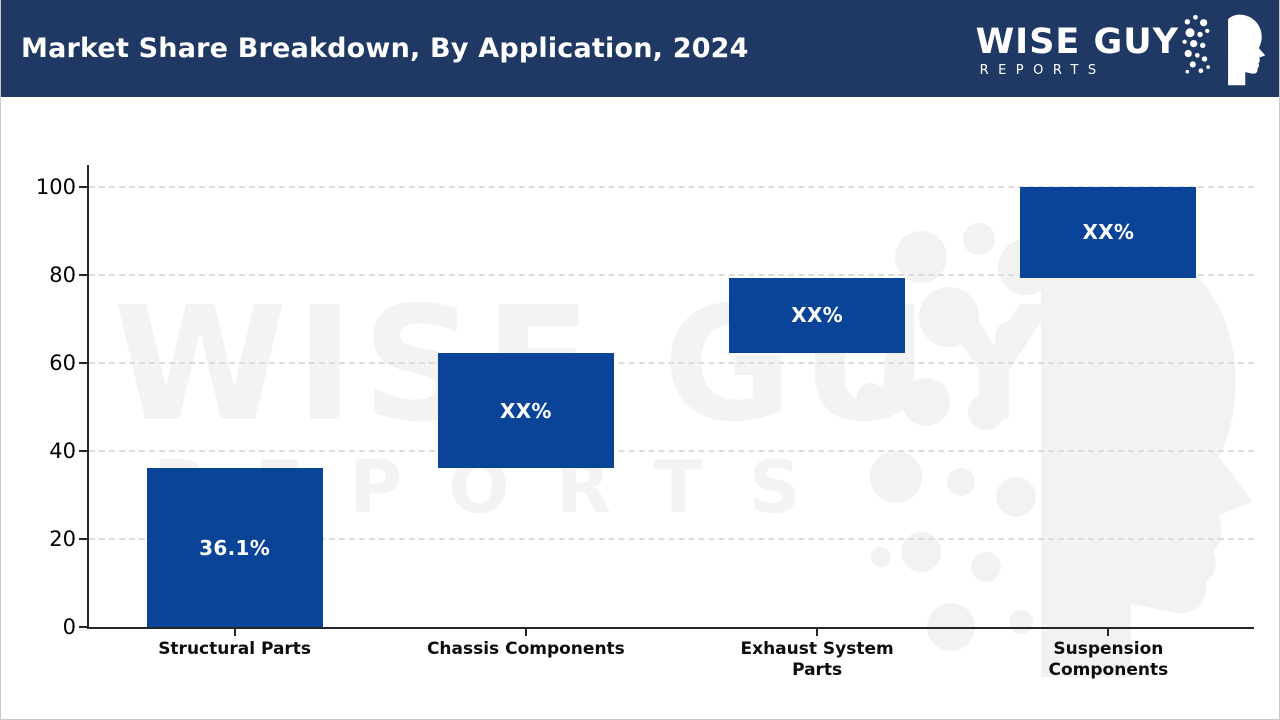 The height and width of the screenshot is (720, 1280). Describe the element at coordinates (817, 659) in the screenshot. I see `x-category-label: Exhaust System Parts` at that location.